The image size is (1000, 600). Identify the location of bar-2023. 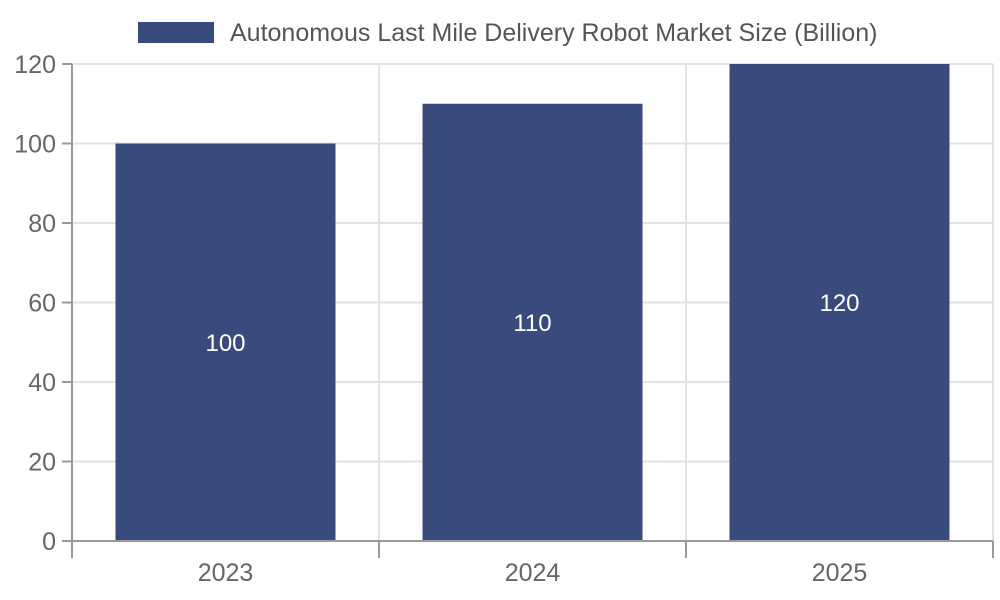
(225, 342).